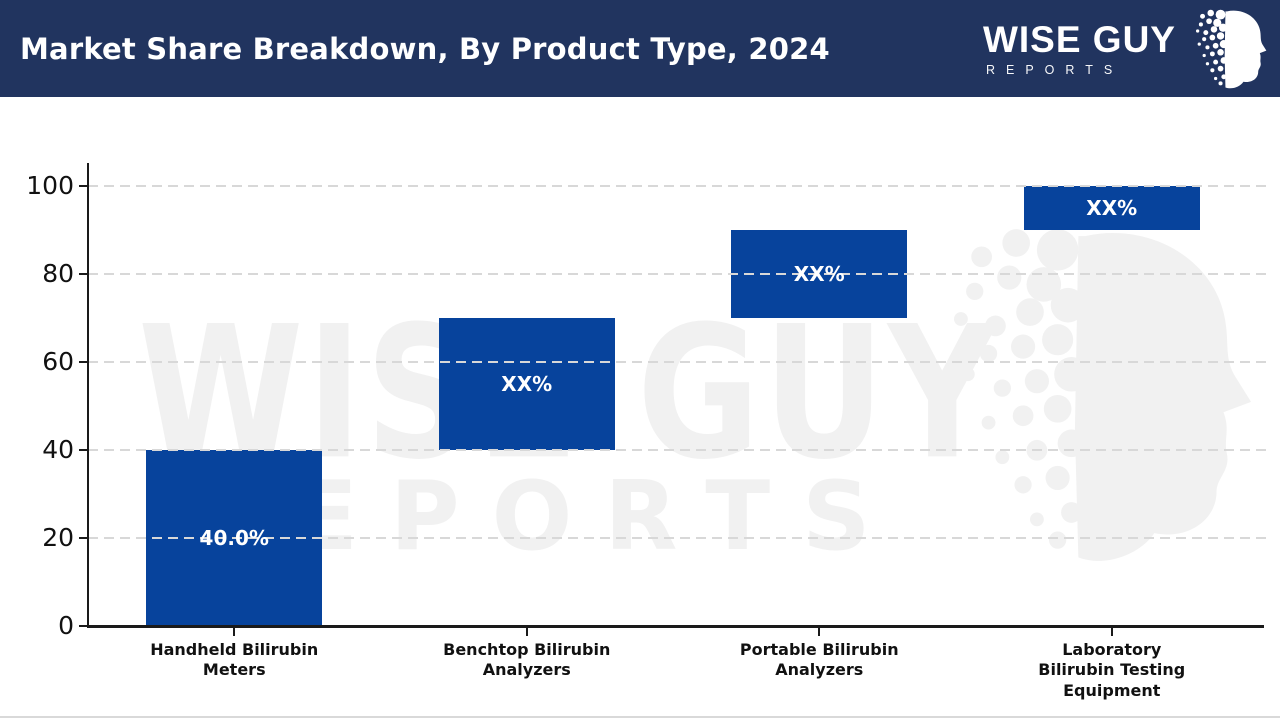 The image size is (1280, 720). Describe the element at coordinates (640, 717) in the screenshot. I see `bottom-border-line` at that location.